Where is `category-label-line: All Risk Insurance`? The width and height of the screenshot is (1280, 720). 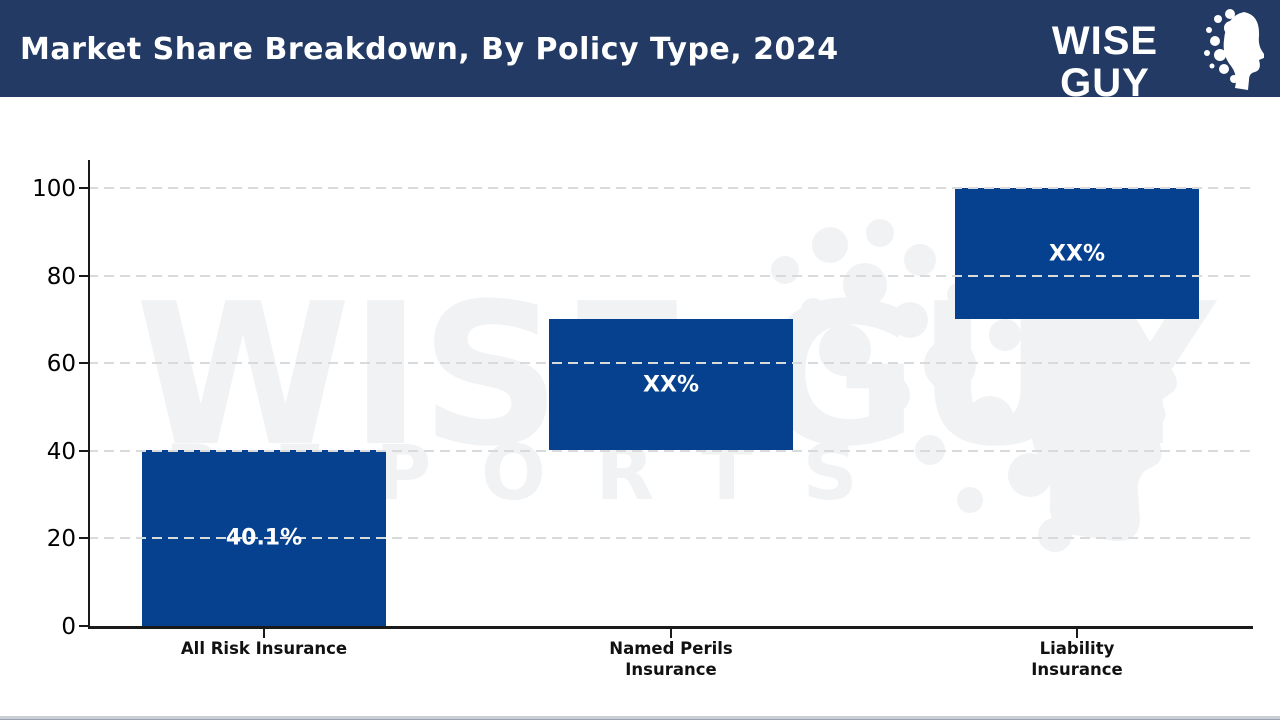 category-label-line: All Risk Insurance is located at coordinates (264, 648).